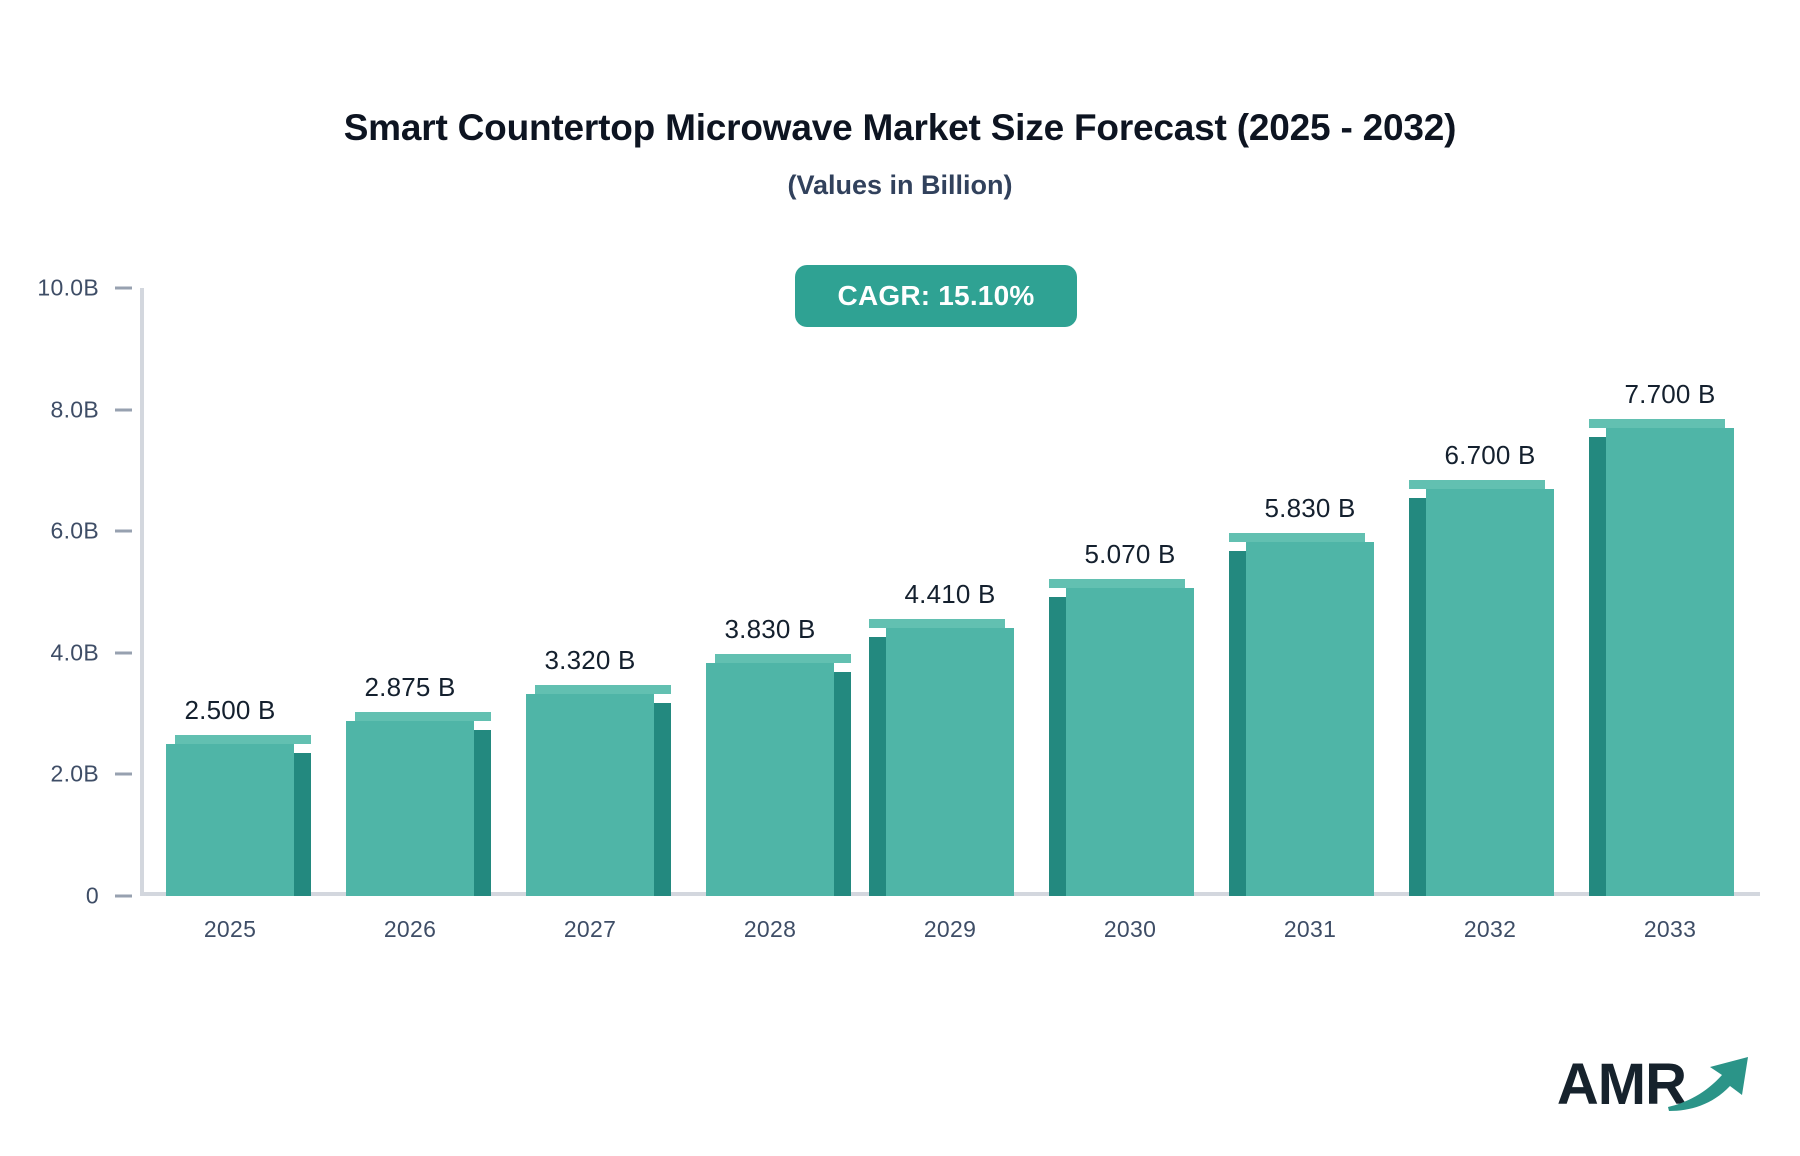 The image size is (1800, 1156). I want to click on y-axis-tick-label: 4.0B, so click(74, 652).